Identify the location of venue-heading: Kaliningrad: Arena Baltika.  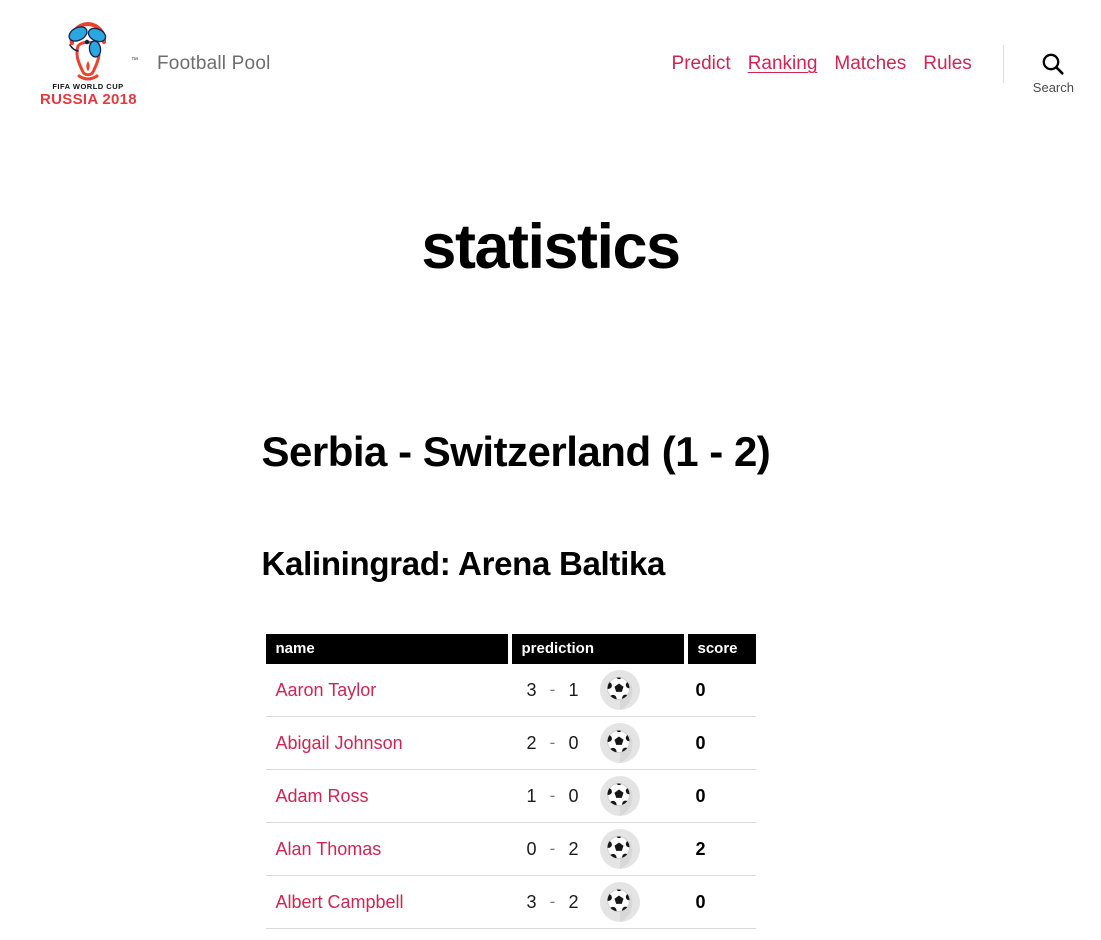
(463, 563).